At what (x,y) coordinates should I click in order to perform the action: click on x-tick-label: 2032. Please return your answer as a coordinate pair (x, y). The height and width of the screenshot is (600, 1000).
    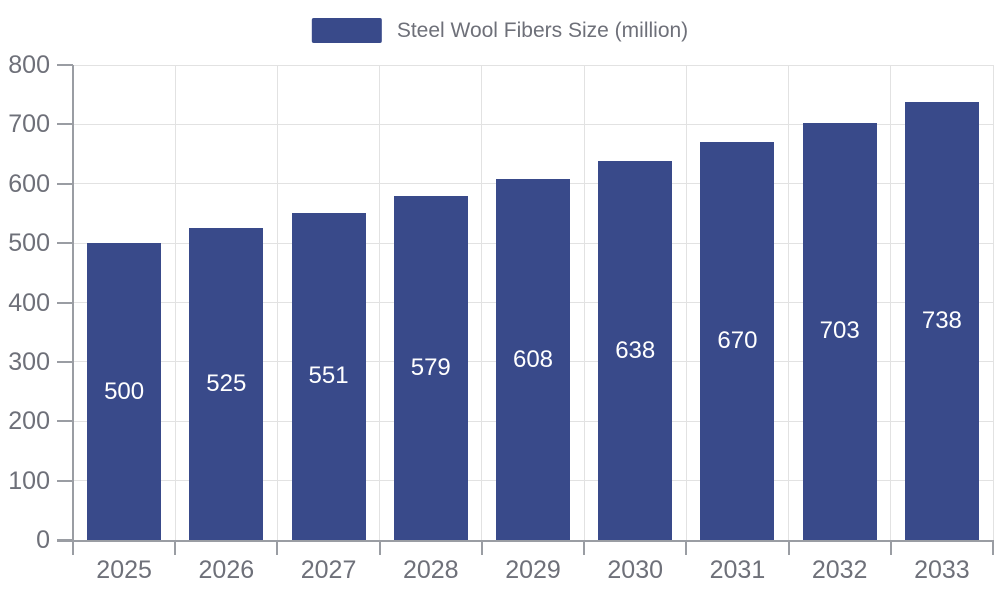
    Looking at the image, I should click on (839, 570).